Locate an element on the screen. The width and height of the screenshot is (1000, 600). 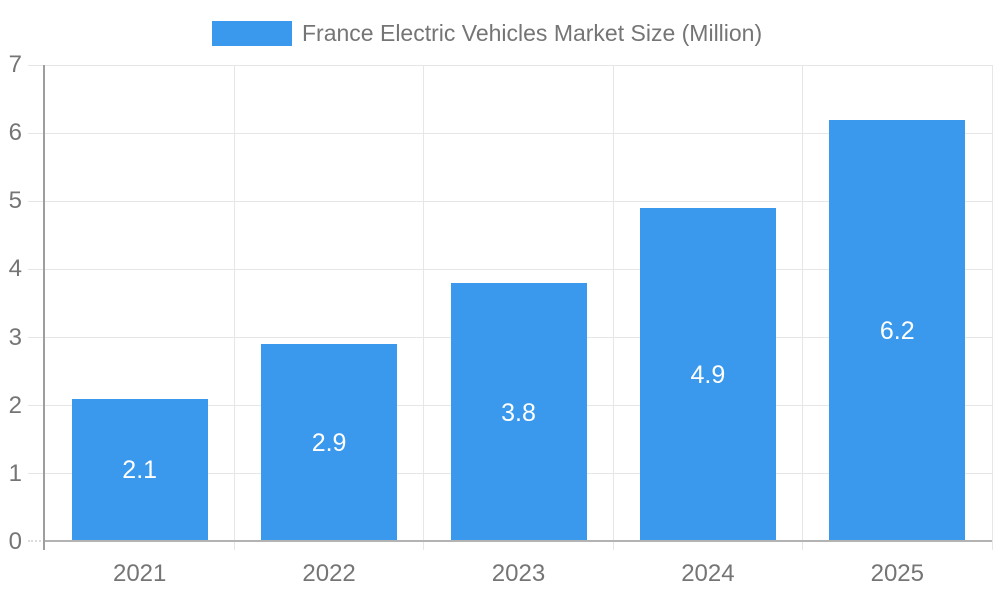
y-axis-tick-label: 7 is located at coordinates (15, 64).